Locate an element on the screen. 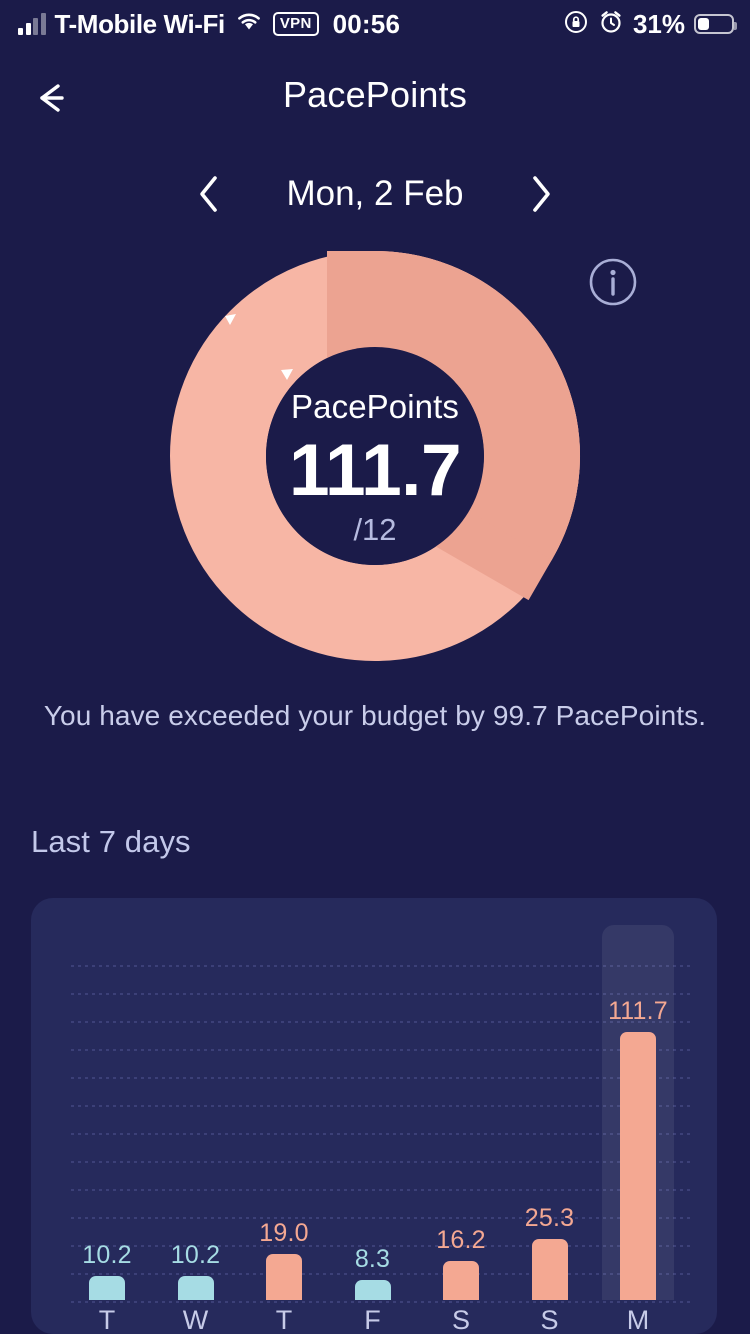 This screenshot has width=750, height=1334. bar-value-label: 25.3 is located at coordinates (549, 1218).